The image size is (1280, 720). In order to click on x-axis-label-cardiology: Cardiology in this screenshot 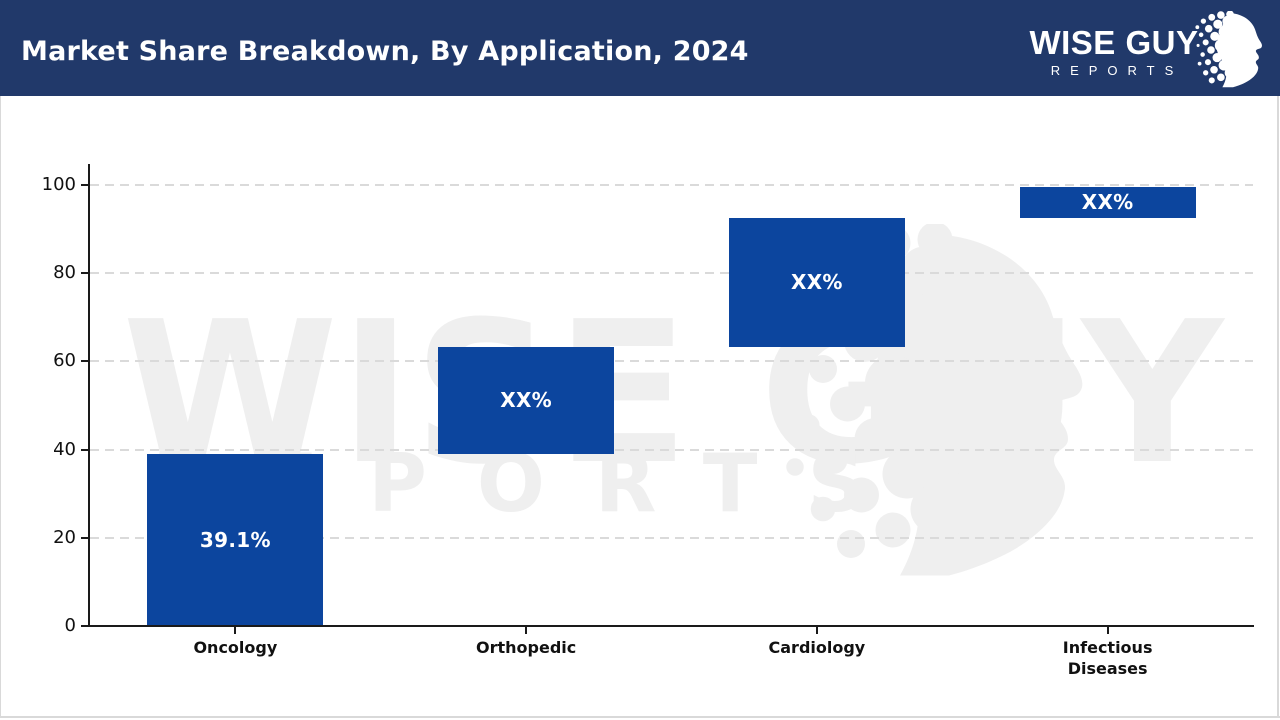, I will do `click(817, 647)`.